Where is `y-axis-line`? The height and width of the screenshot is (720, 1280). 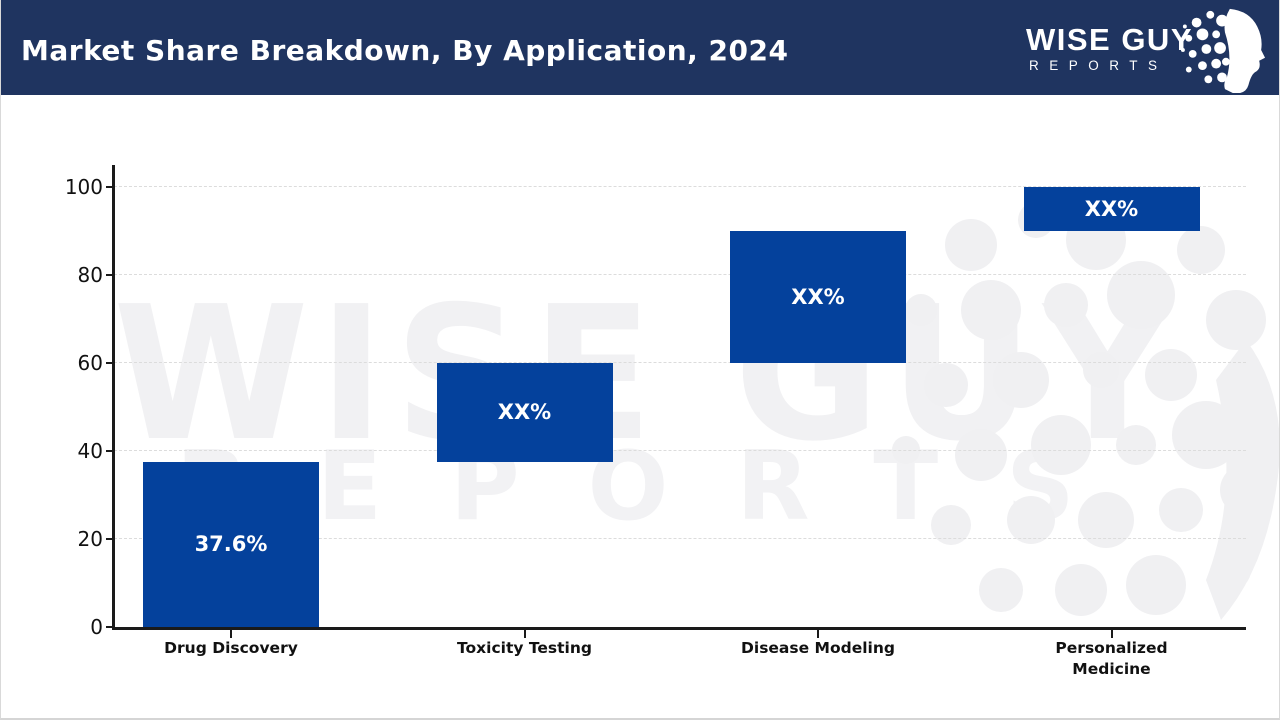 y-axis-line is located at coordinates (113, 397).